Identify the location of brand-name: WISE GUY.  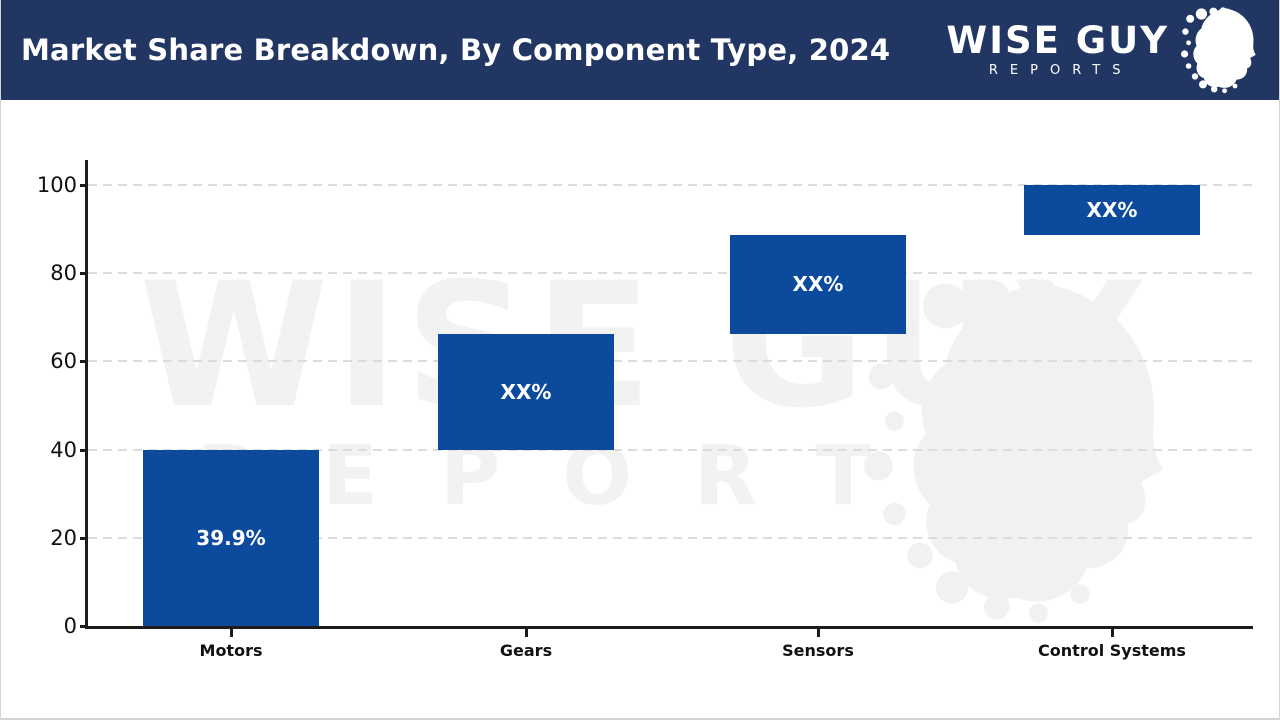
(1057, 40).